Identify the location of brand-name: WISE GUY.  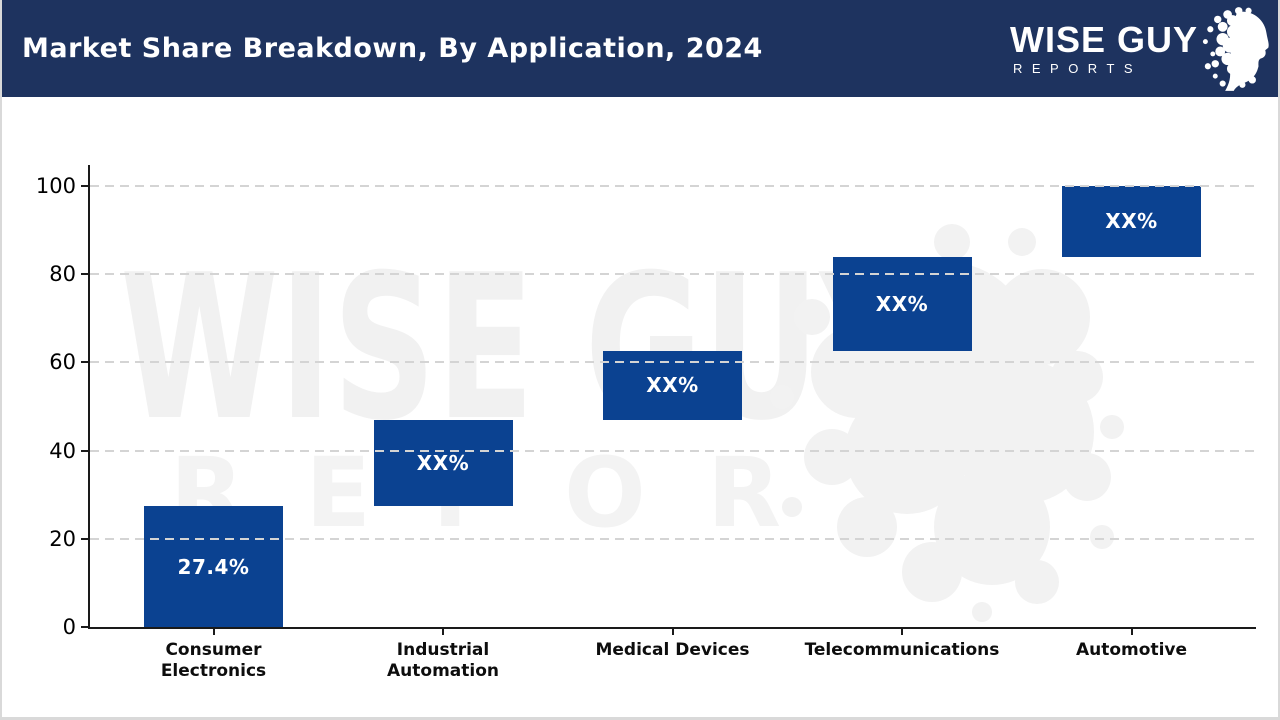
(1103, 39).